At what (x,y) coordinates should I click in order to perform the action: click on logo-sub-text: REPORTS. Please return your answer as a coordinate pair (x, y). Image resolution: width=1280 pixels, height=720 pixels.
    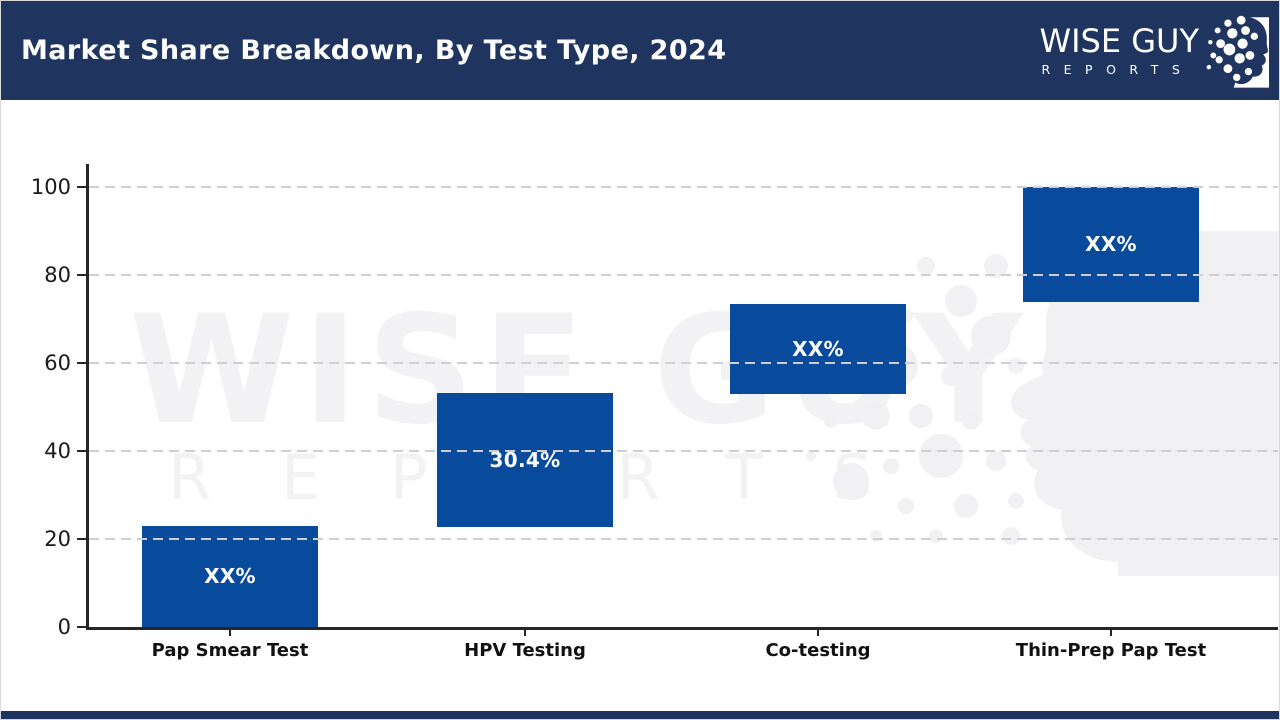
    Looking at the image, I should click on (1117, 69).